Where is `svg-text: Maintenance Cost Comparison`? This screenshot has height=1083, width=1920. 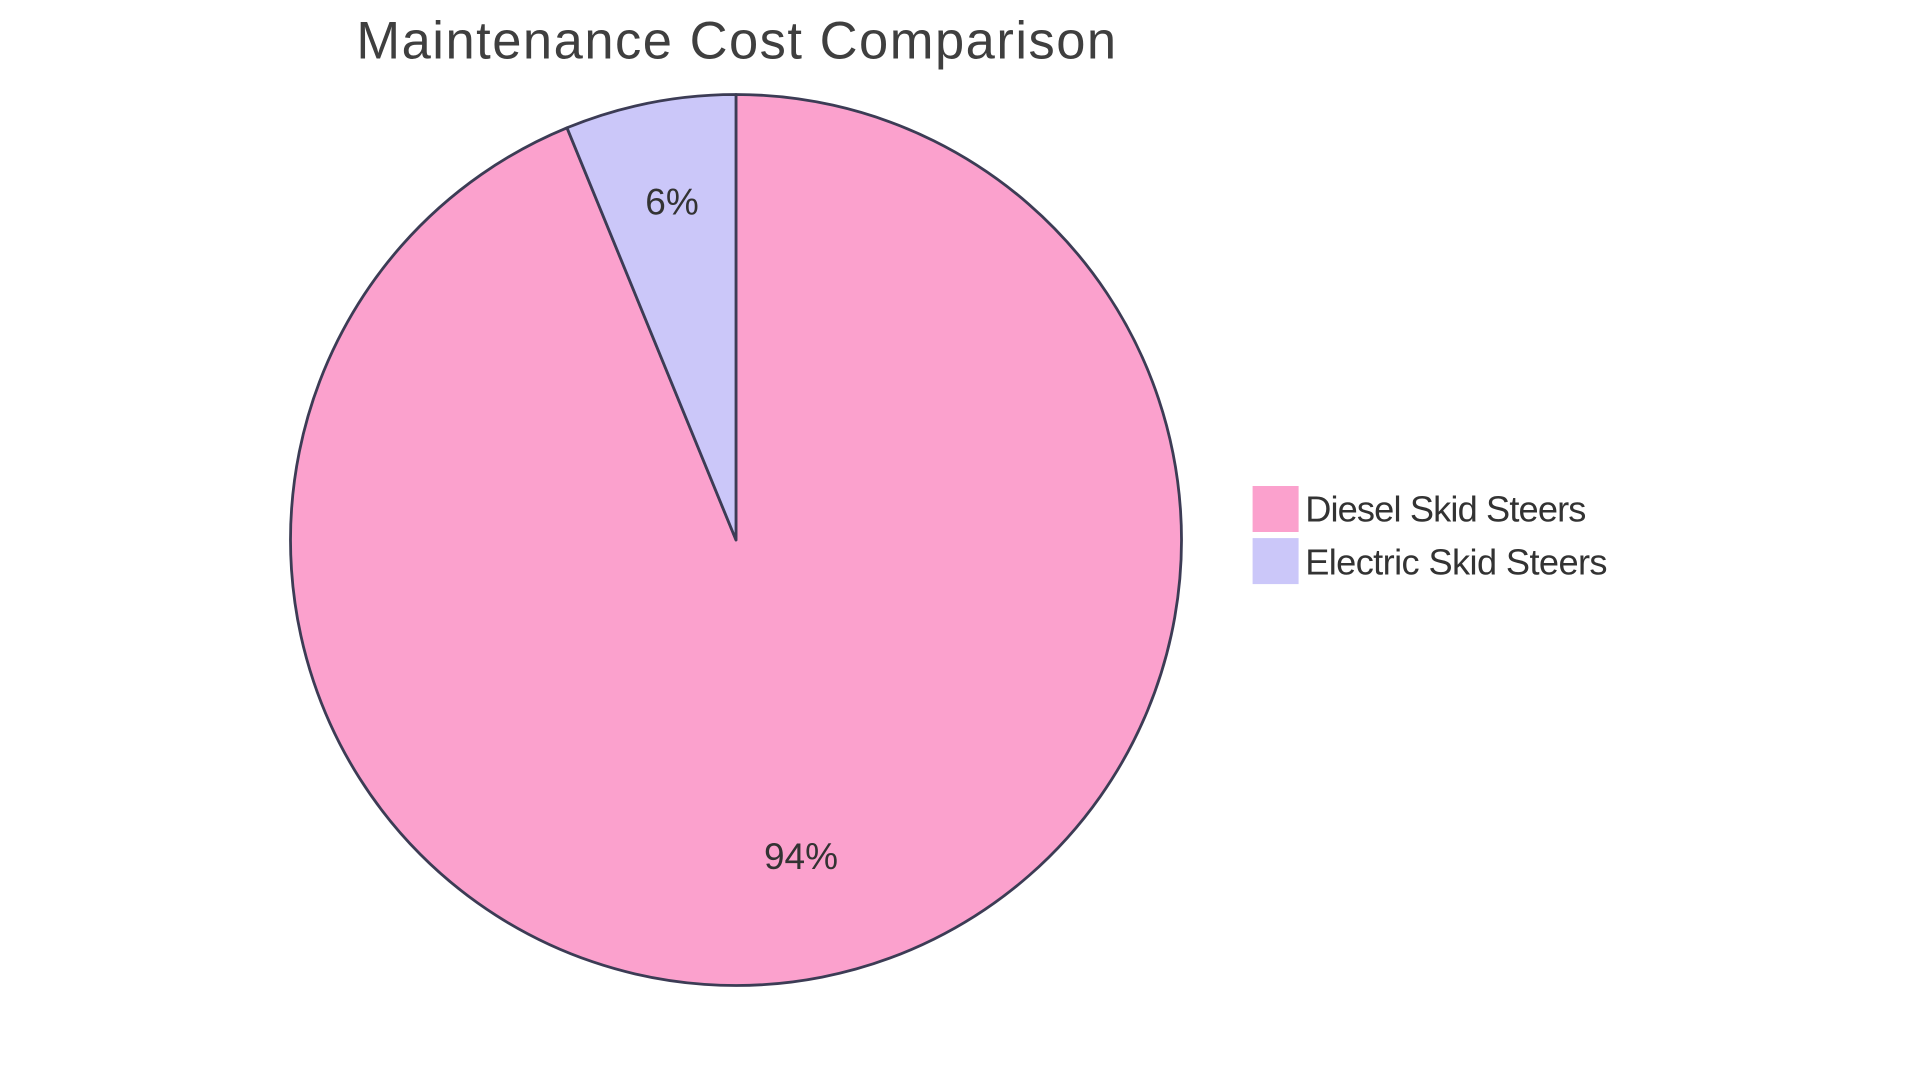
svg-text: Maintenance Cost Comparison is located at coordinates (736, 40).